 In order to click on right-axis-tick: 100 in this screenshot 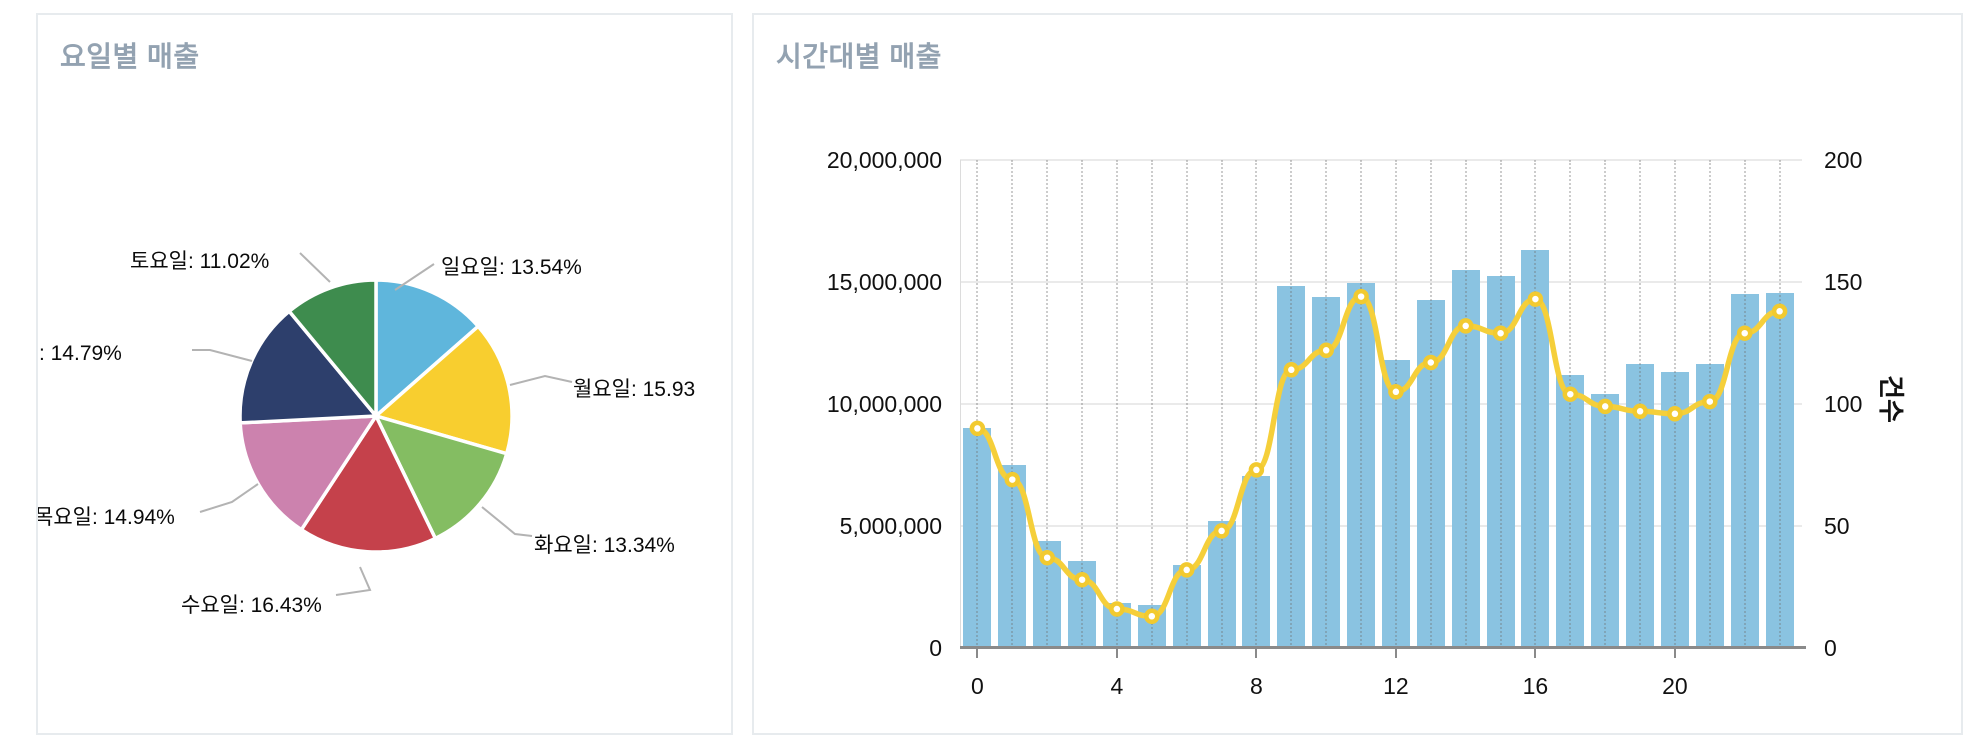, I will do `click(1843, 404)`.